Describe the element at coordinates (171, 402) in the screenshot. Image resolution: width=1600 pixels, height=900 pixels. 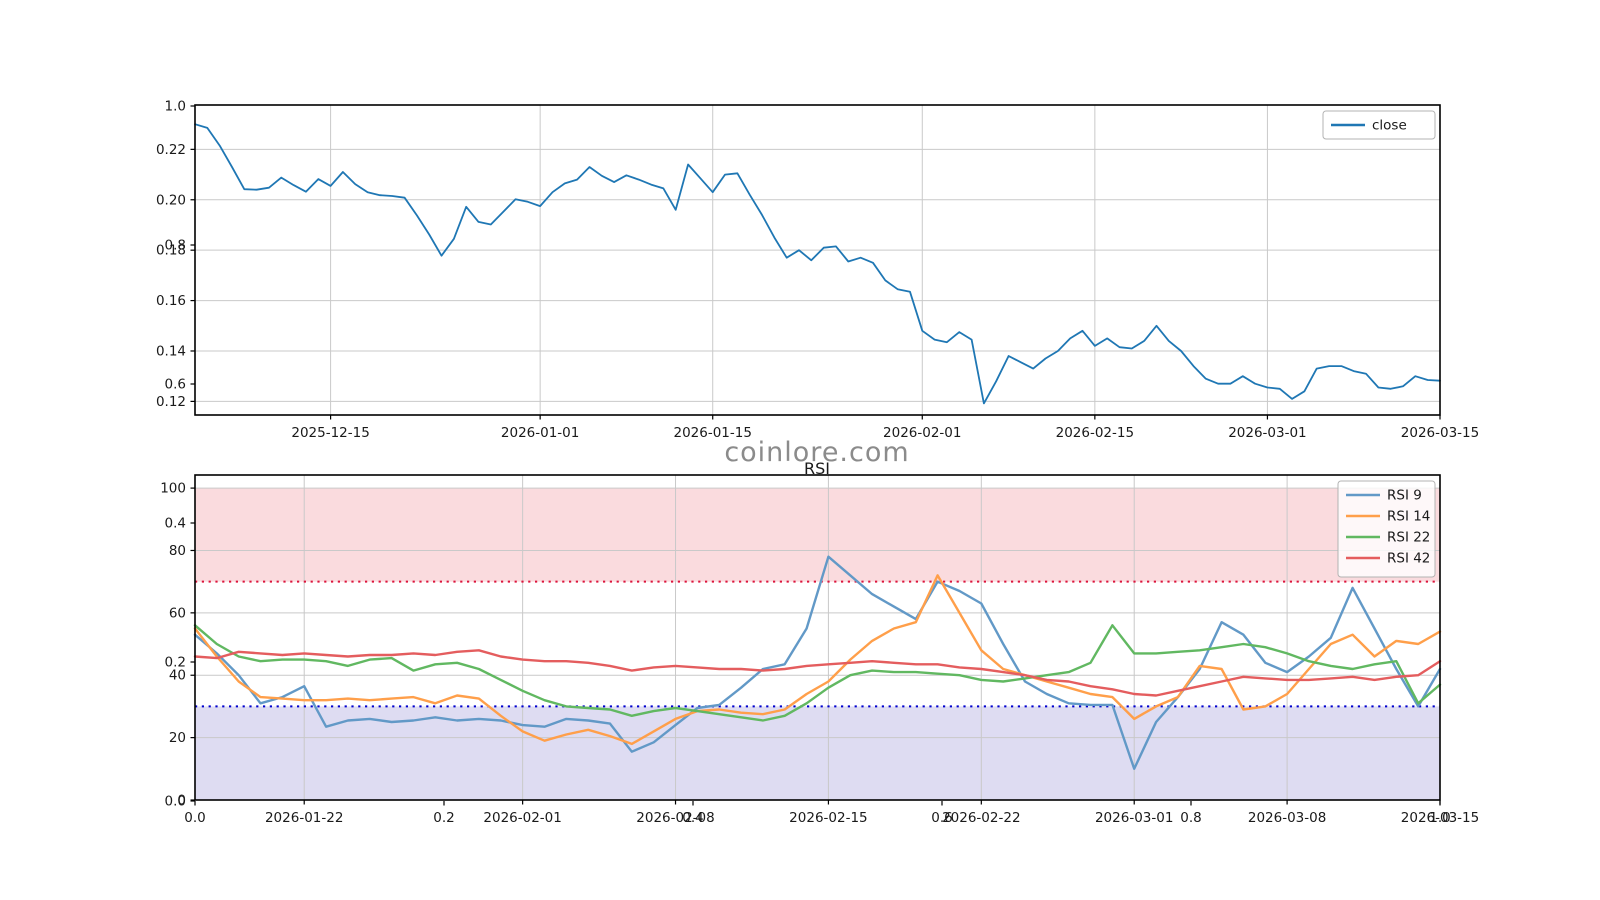
I see `price-chart-ytick-label: 0.12` at that location.